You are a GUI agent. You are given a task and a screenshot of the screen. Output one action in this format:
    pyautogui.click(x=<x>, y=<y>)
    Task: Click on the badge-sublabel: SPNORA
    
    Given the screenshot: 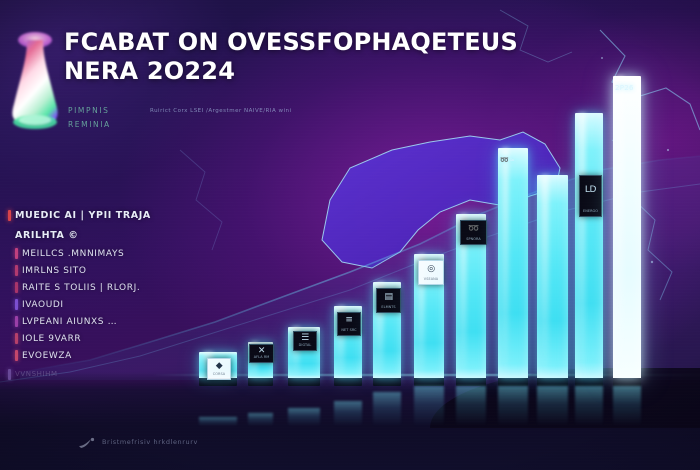 What is the action you would take?
    pyautogui.click(x=473, y=239)
    